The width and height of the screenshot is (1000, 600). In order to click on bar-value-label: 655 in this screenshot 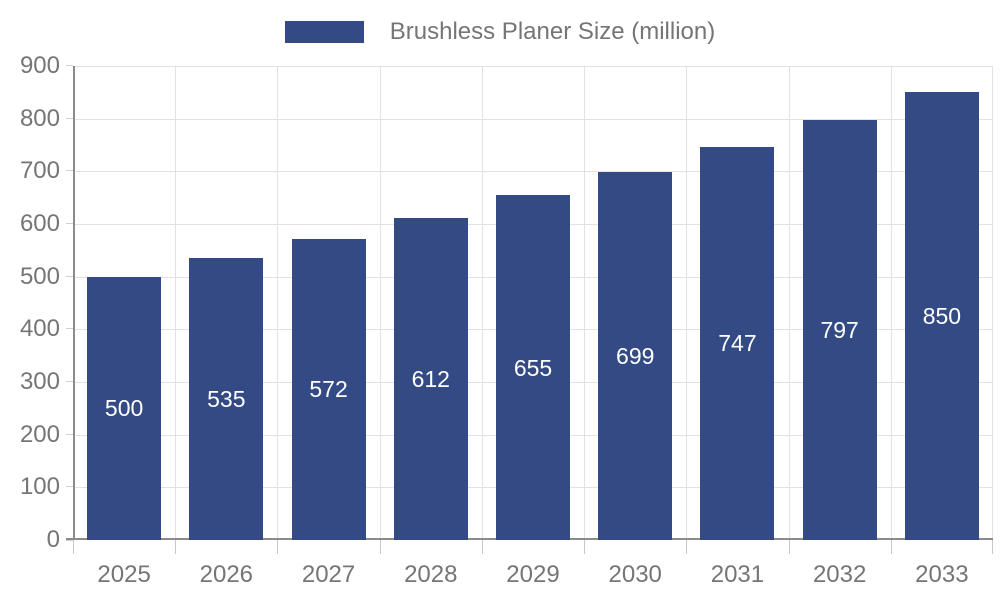, I will do `click(533, 367)`.